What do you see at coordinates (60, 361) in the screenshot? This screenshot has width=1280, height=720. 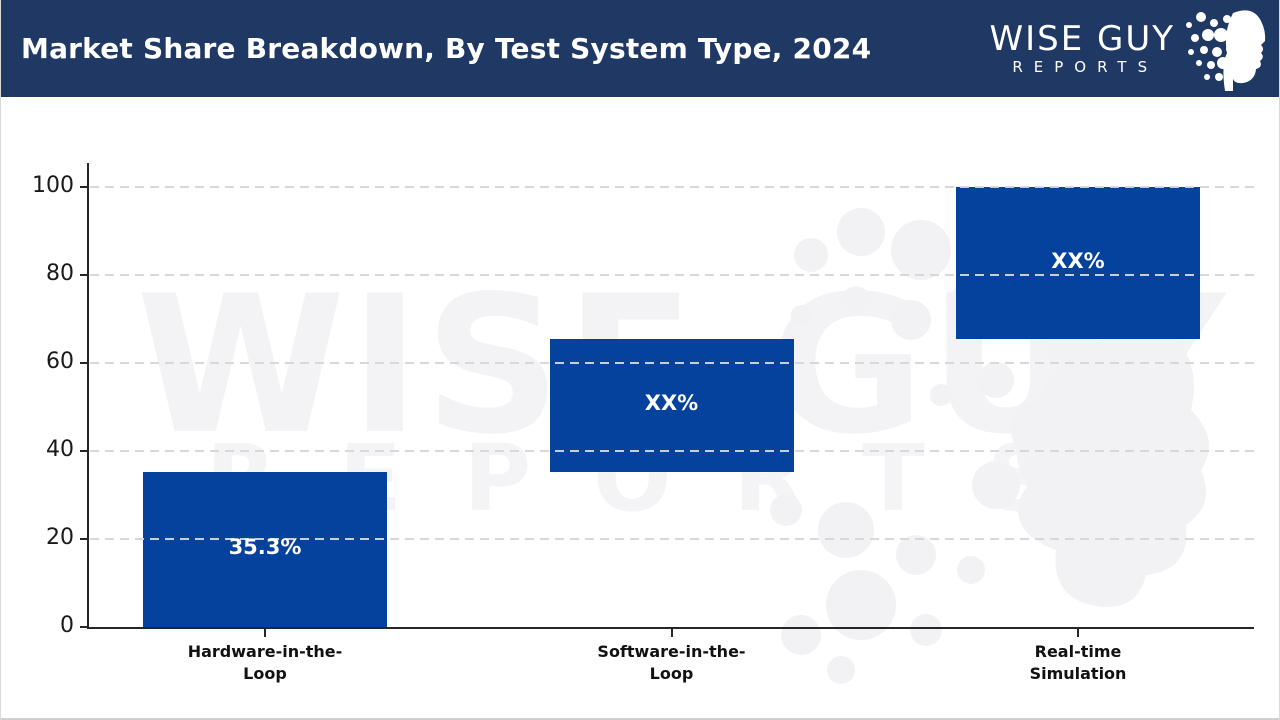 I see `y-tick-label-60: 60` at bounding box center [60, 361].